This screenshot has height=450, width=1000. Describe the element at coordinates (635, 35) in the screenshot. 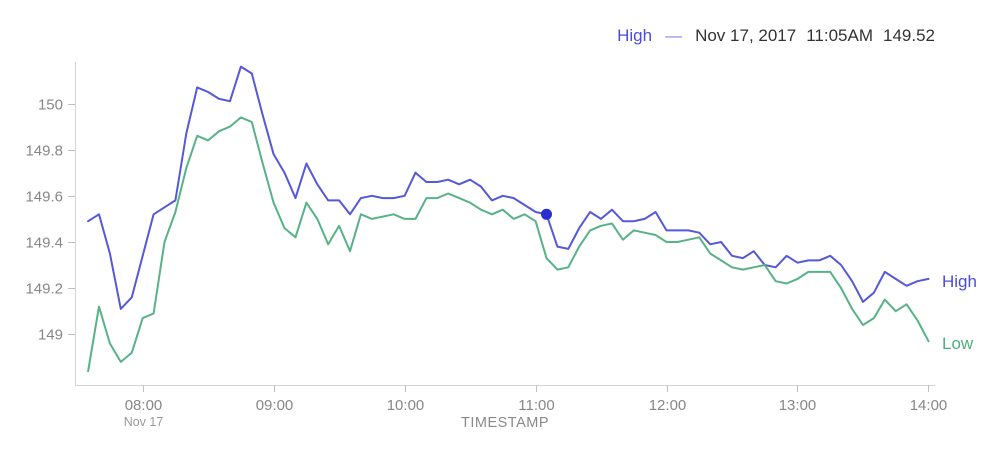

I see `legend-series-label: High` at that location.